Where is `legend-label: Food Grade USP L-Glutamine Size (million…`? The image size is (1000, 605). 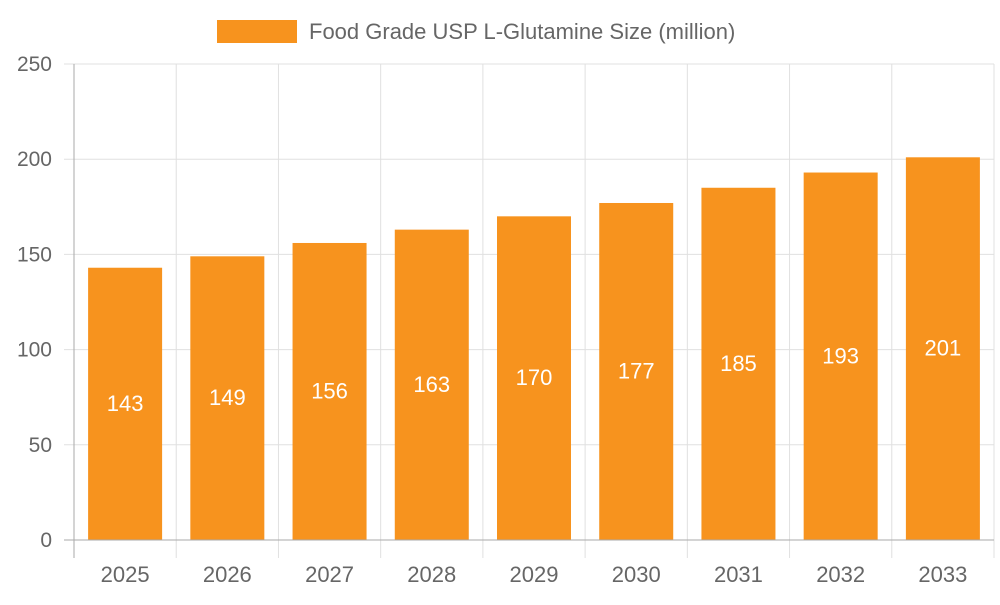
legend-label: Food Grade USP L-Glutamine Size (million… is located at coordinates (522, 31).